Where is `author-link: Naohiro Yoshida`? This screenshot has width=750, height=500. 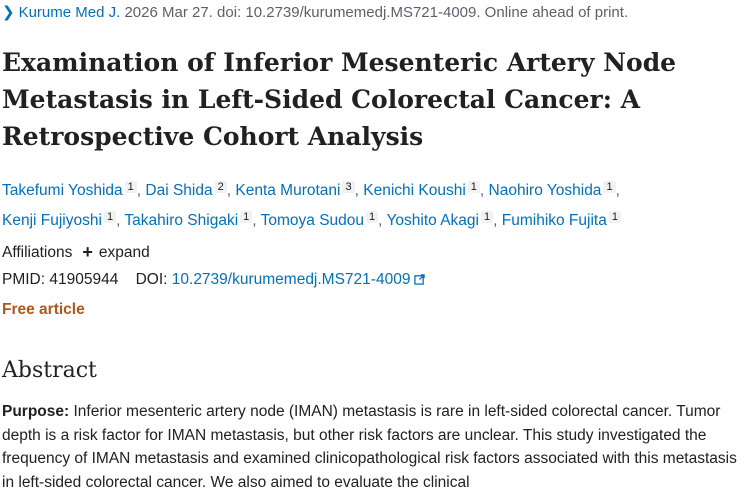
author-link: Naohiro Yoshida is located at coordinates (545, 190).